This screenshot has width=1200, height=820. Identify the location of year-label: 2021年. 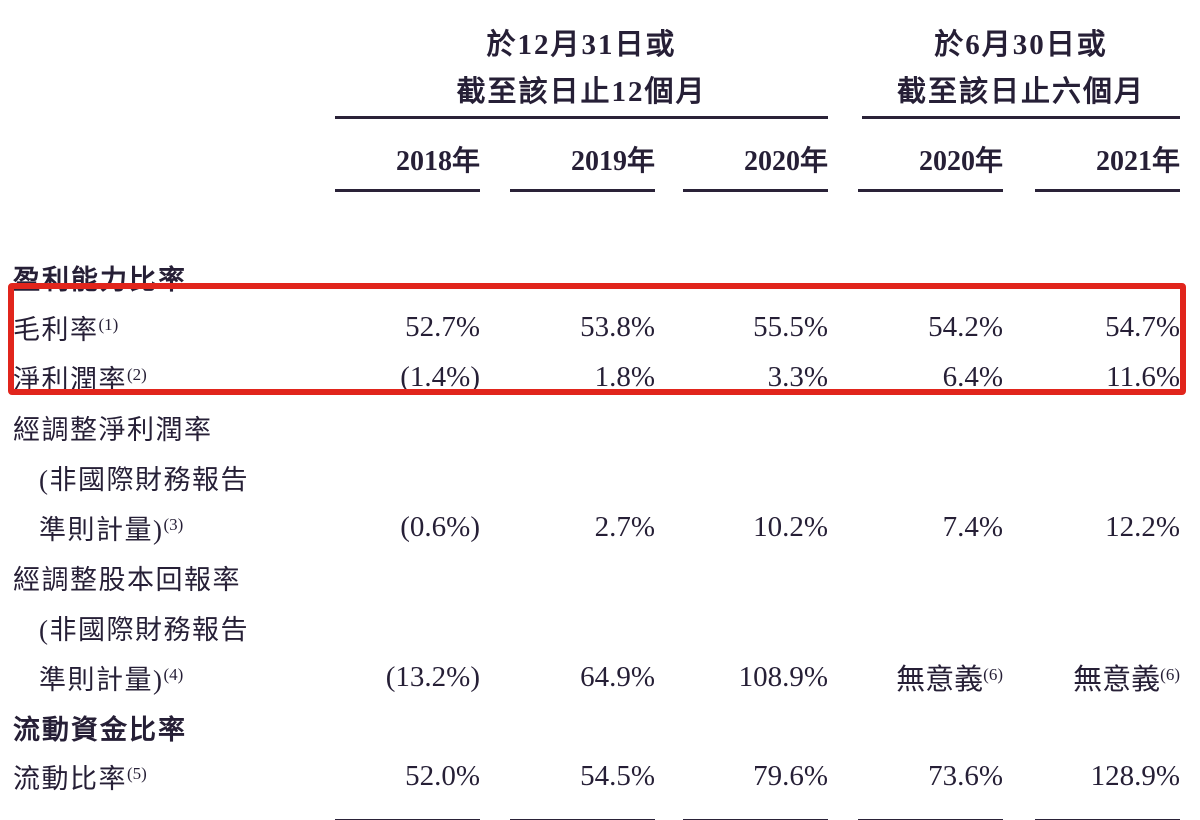
(1107, 155).